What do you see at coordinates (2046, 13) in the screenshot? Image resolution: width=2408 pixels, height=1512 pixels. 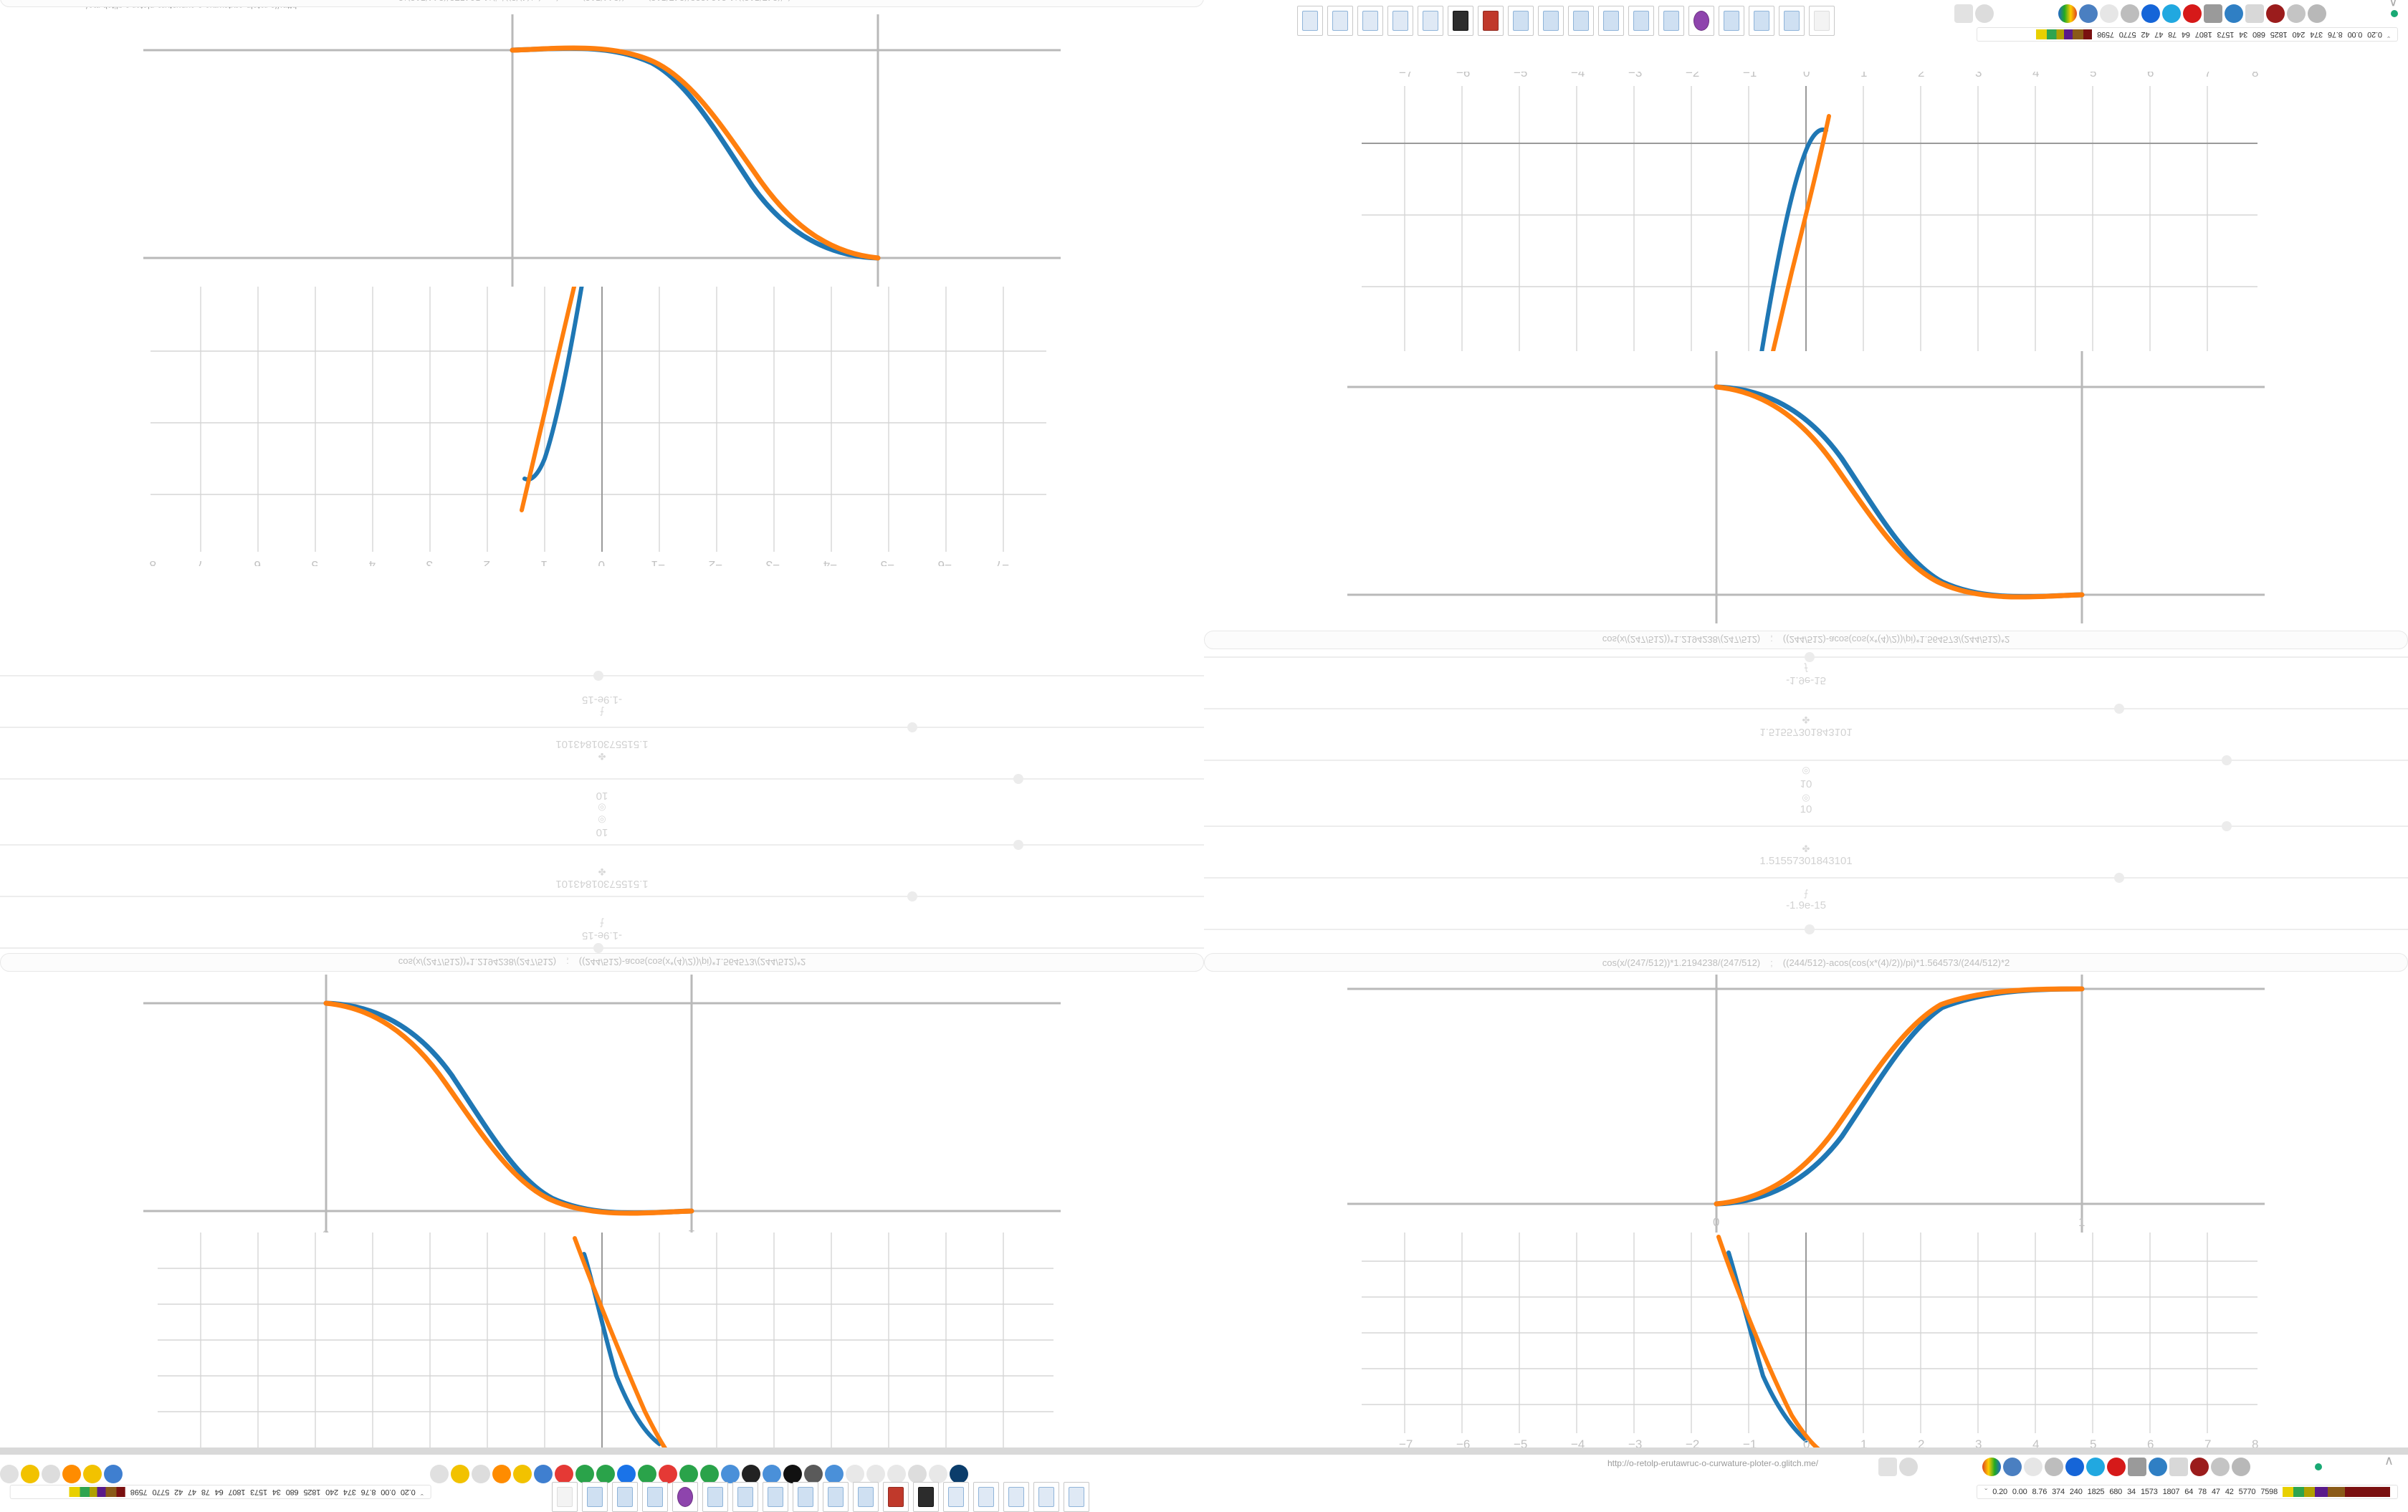 I see `save-arrow-icon` at bounding box center [2046, 13].